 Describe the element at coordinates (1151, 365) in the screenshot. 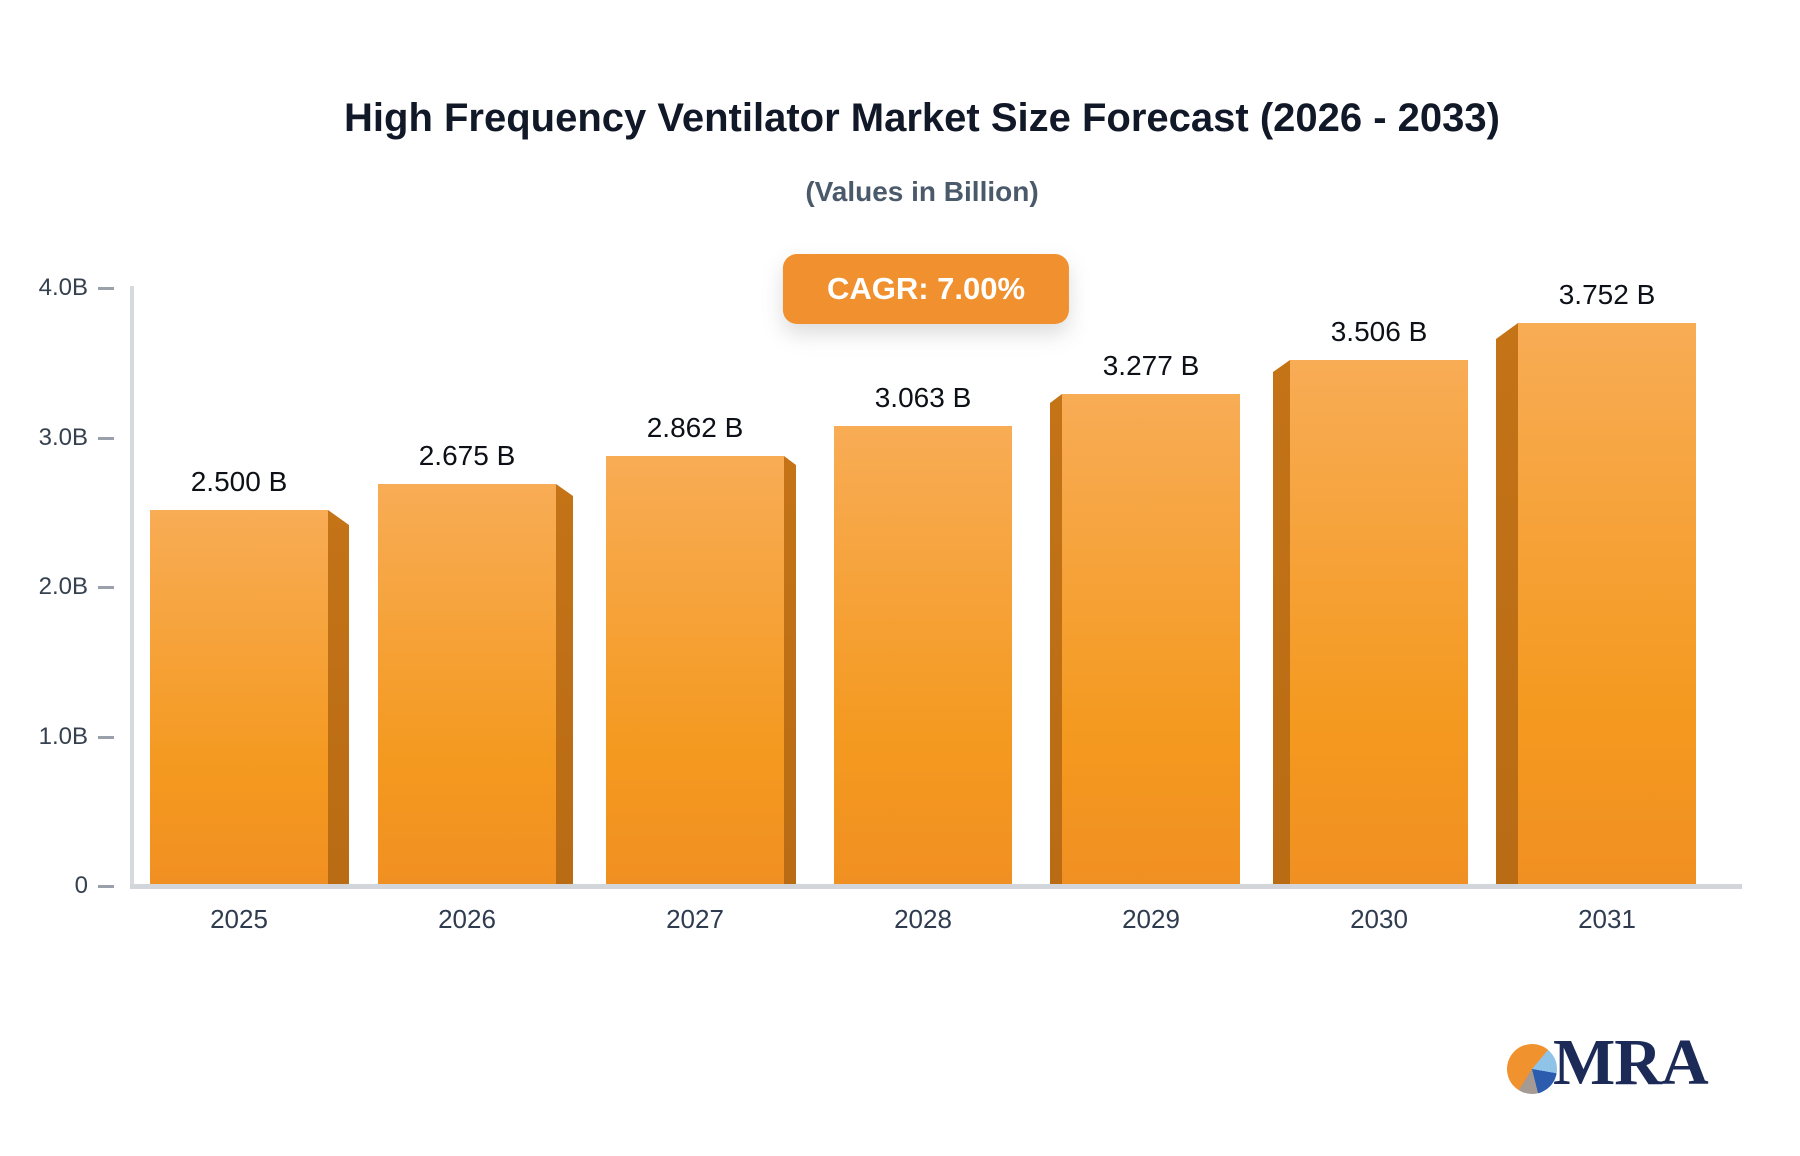

I see `bar-value-label: 3.277 B` at that location.